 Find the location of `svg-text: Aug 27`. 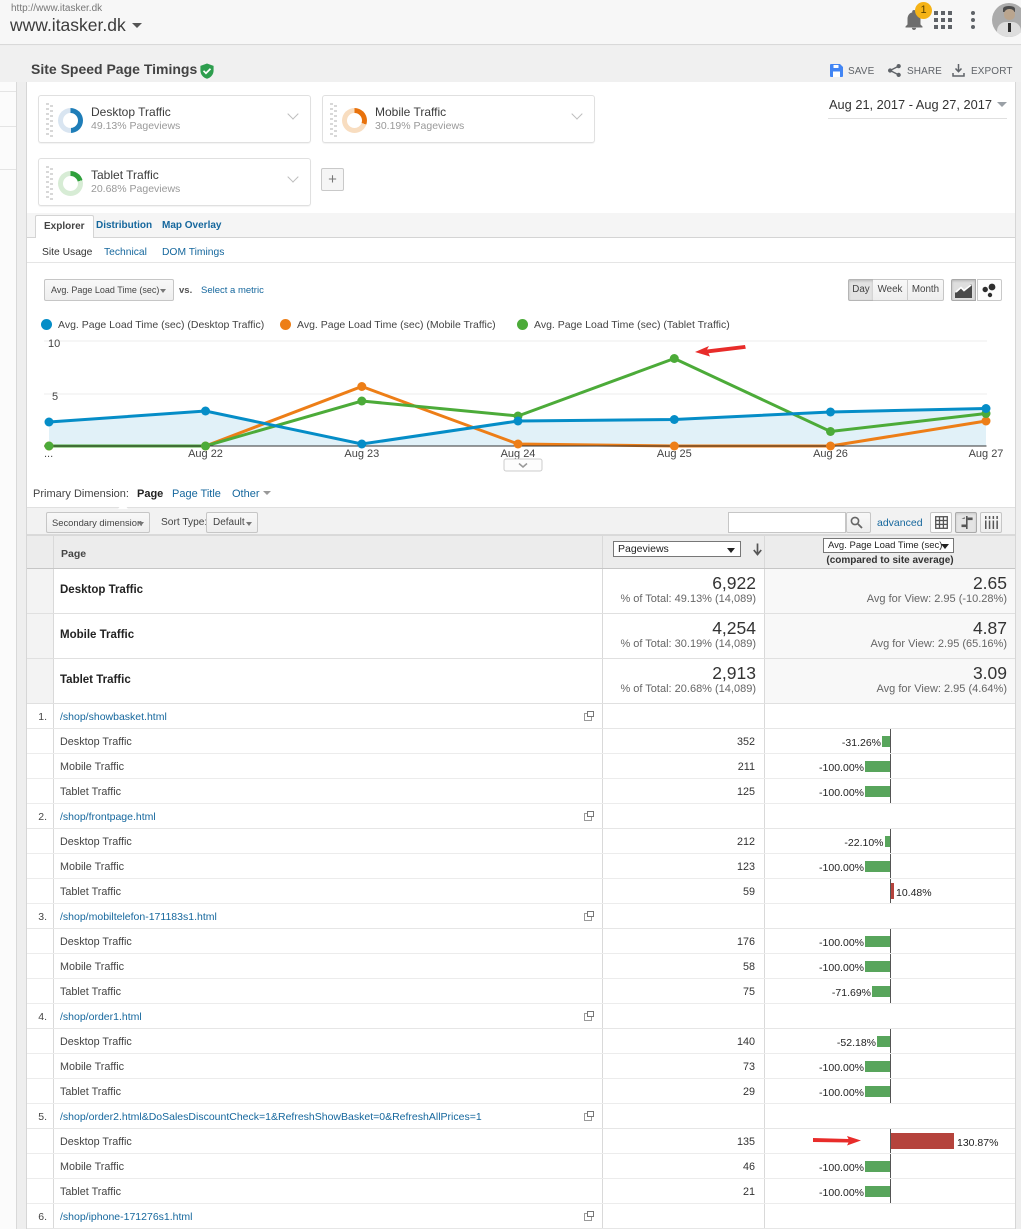

svg-text: Aug 27 is located at coordinates (986, 454).